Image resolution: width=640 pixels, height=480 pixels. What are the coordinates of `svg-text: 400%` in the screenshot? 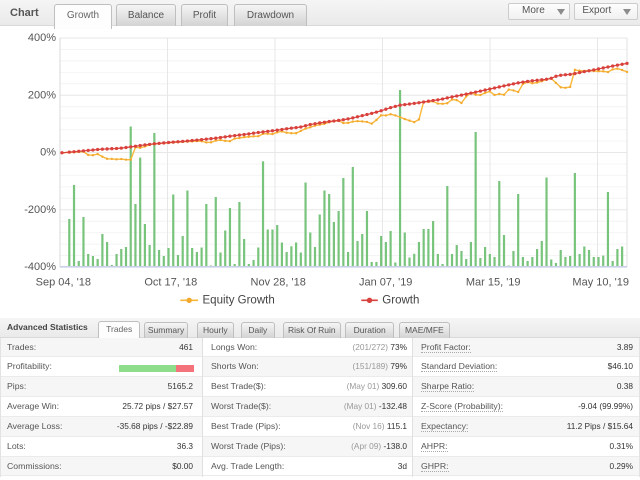 It's located at (42, 38).